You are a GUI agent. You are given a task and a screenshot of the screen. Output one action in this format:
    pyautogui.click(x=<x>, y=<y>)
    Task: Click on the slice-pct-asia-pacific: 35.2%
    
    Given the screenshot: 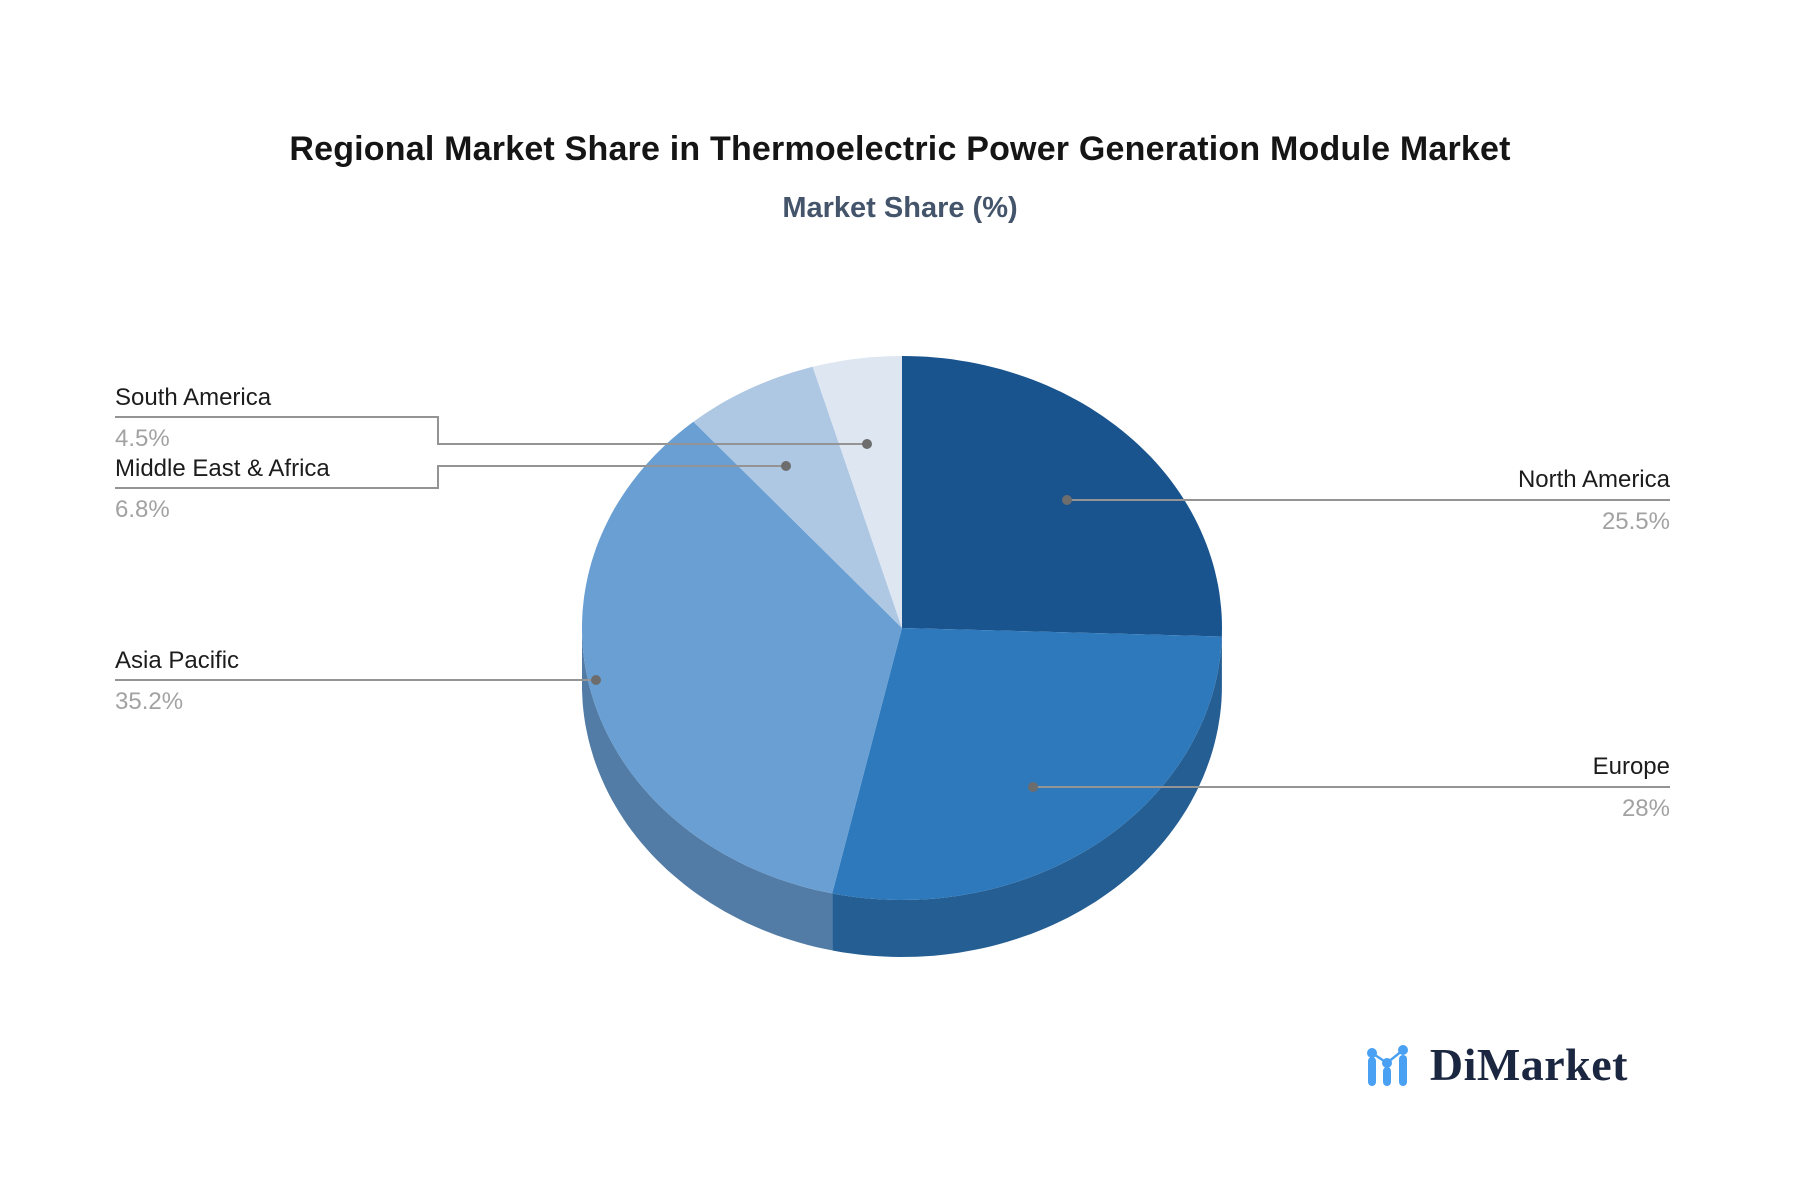 What is the action you would take?
    pyautogui.click(x=149, y=701)
    